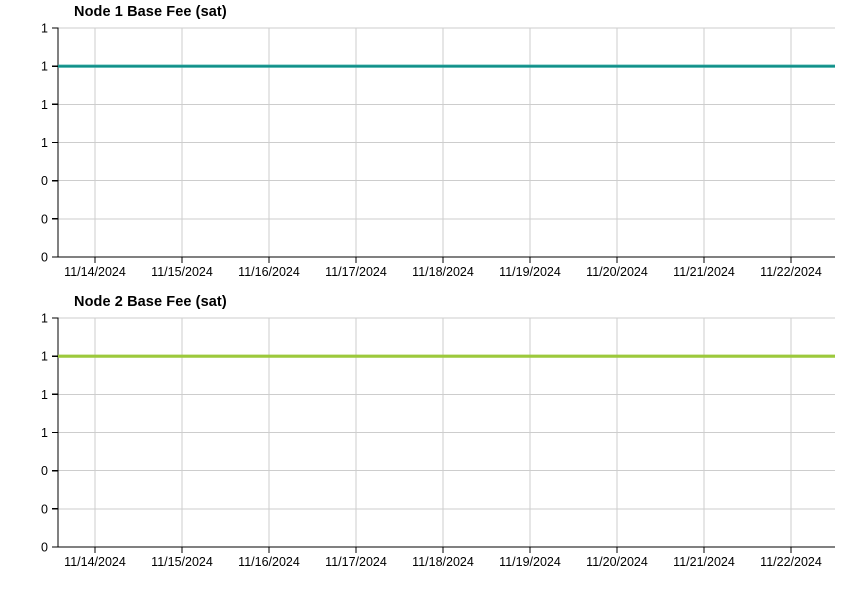  What do you see at coordinates (150, 302) in the screenshot?
I see `chart-title-node2: Node 2 Base Fee (sat)` at bounding box center [150, 302].